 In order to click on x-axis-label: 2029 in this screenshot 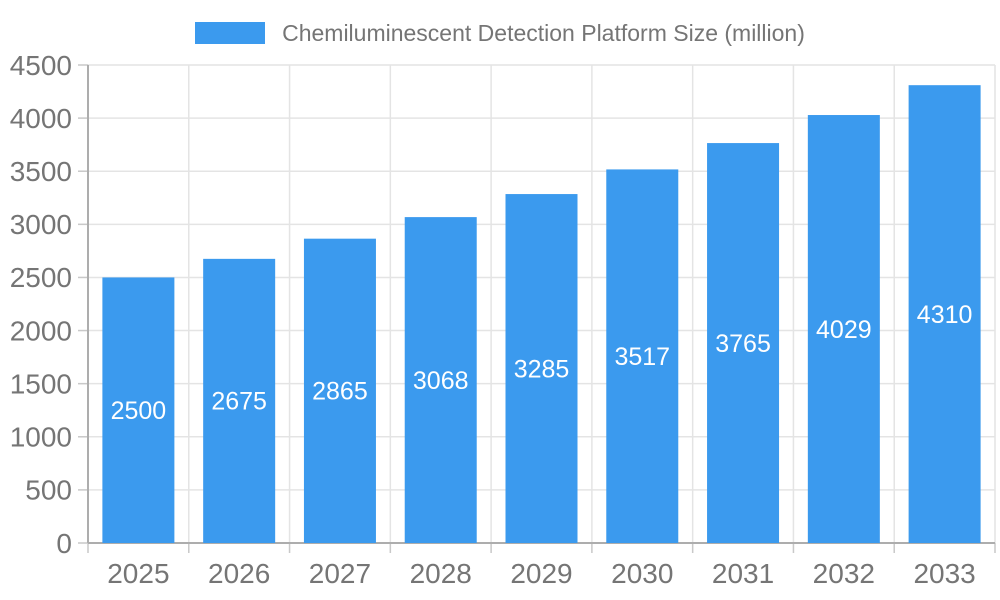, I will do `click(541, 573)`.